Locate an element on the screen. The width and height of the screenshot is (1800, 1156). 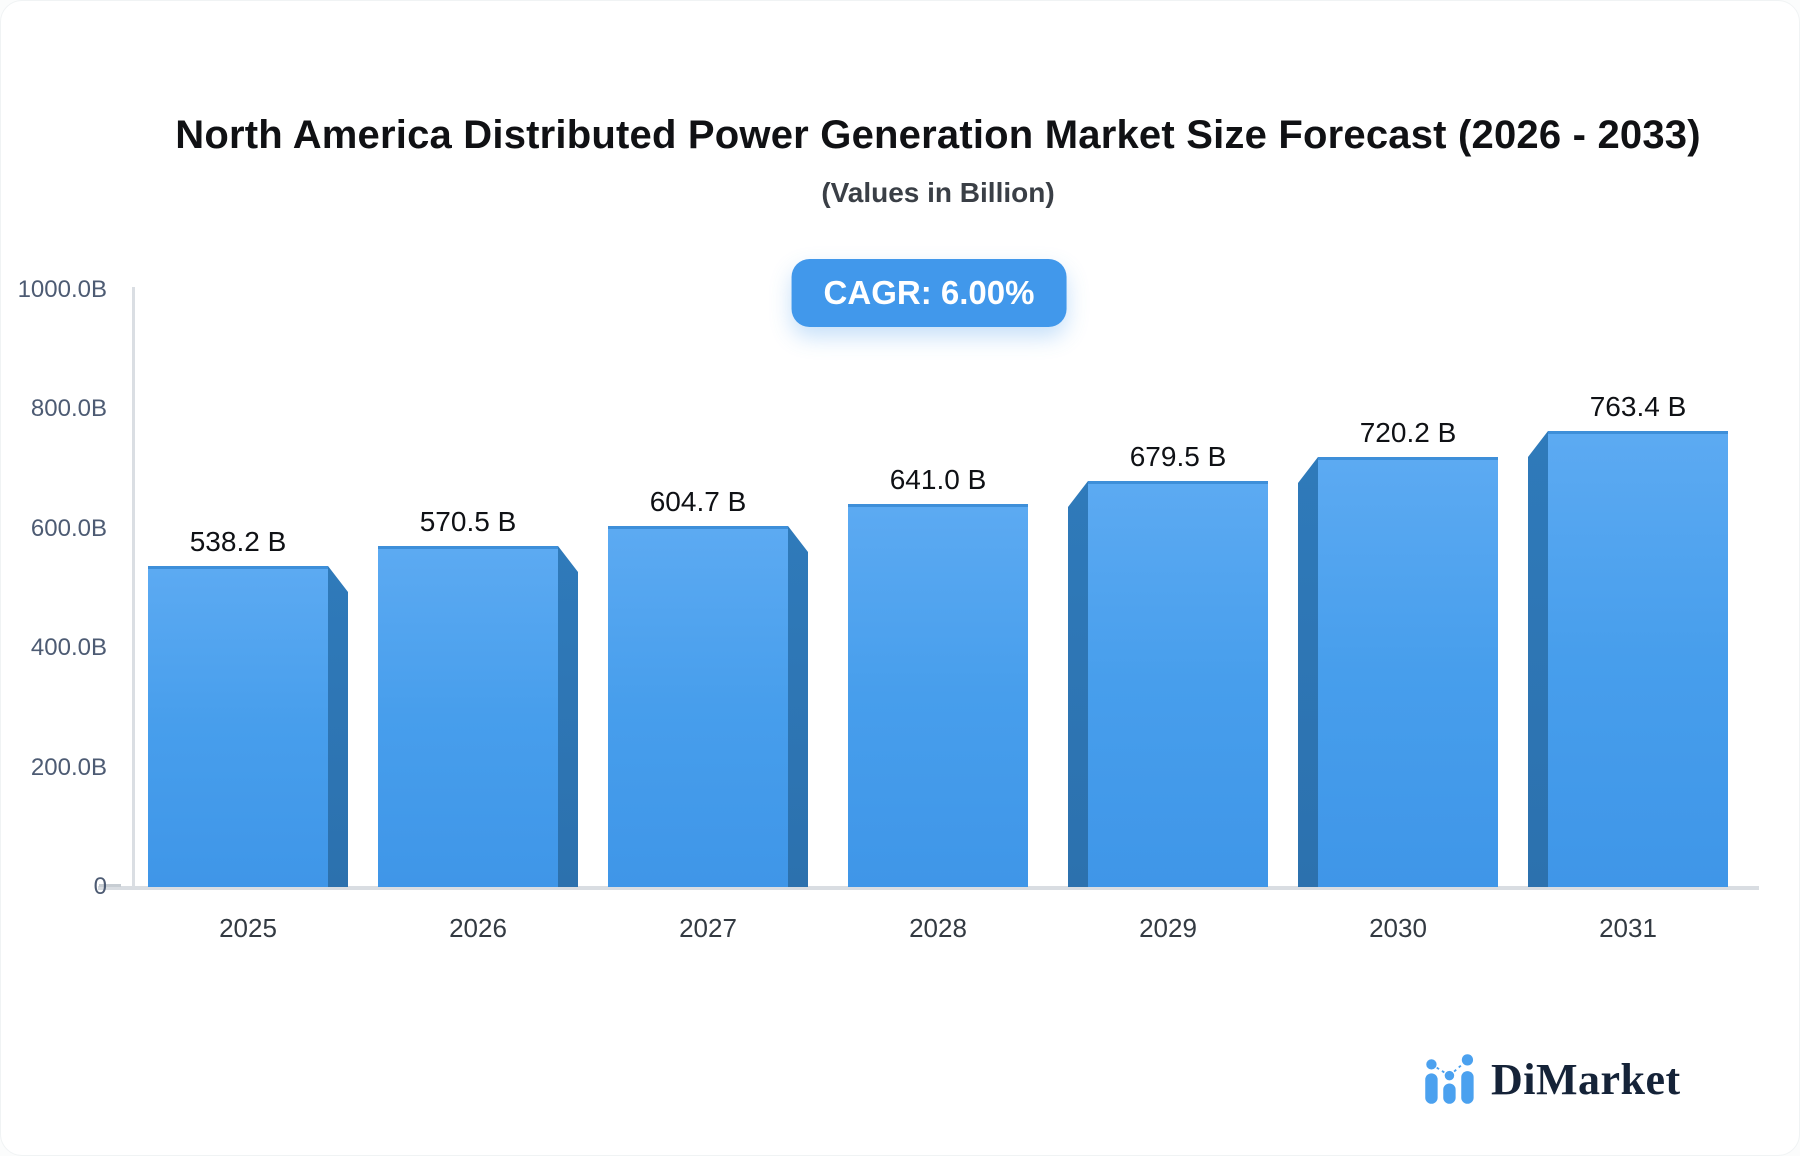
value-label-2029: 679.5 B is located at coordinates (1178, 456).